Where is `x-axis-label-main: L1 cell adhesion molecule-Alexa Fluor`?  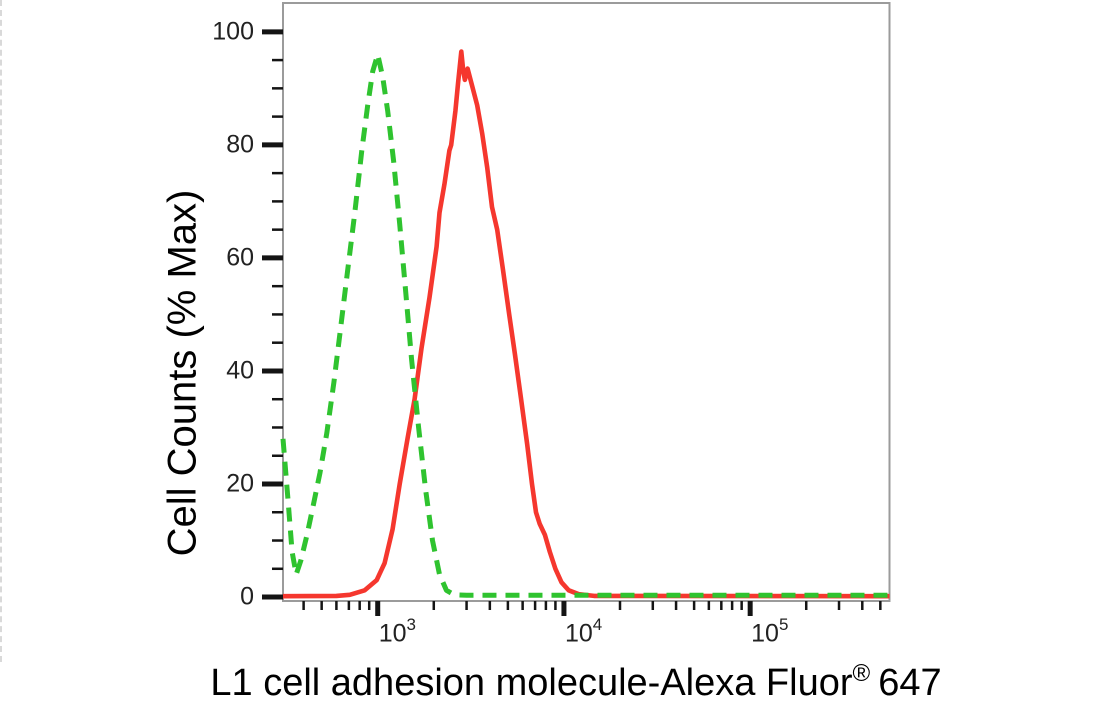 x-axis-label-main: L1 cell adhesion molecule-Alexa Fluor is located at coordinates (531, 683).